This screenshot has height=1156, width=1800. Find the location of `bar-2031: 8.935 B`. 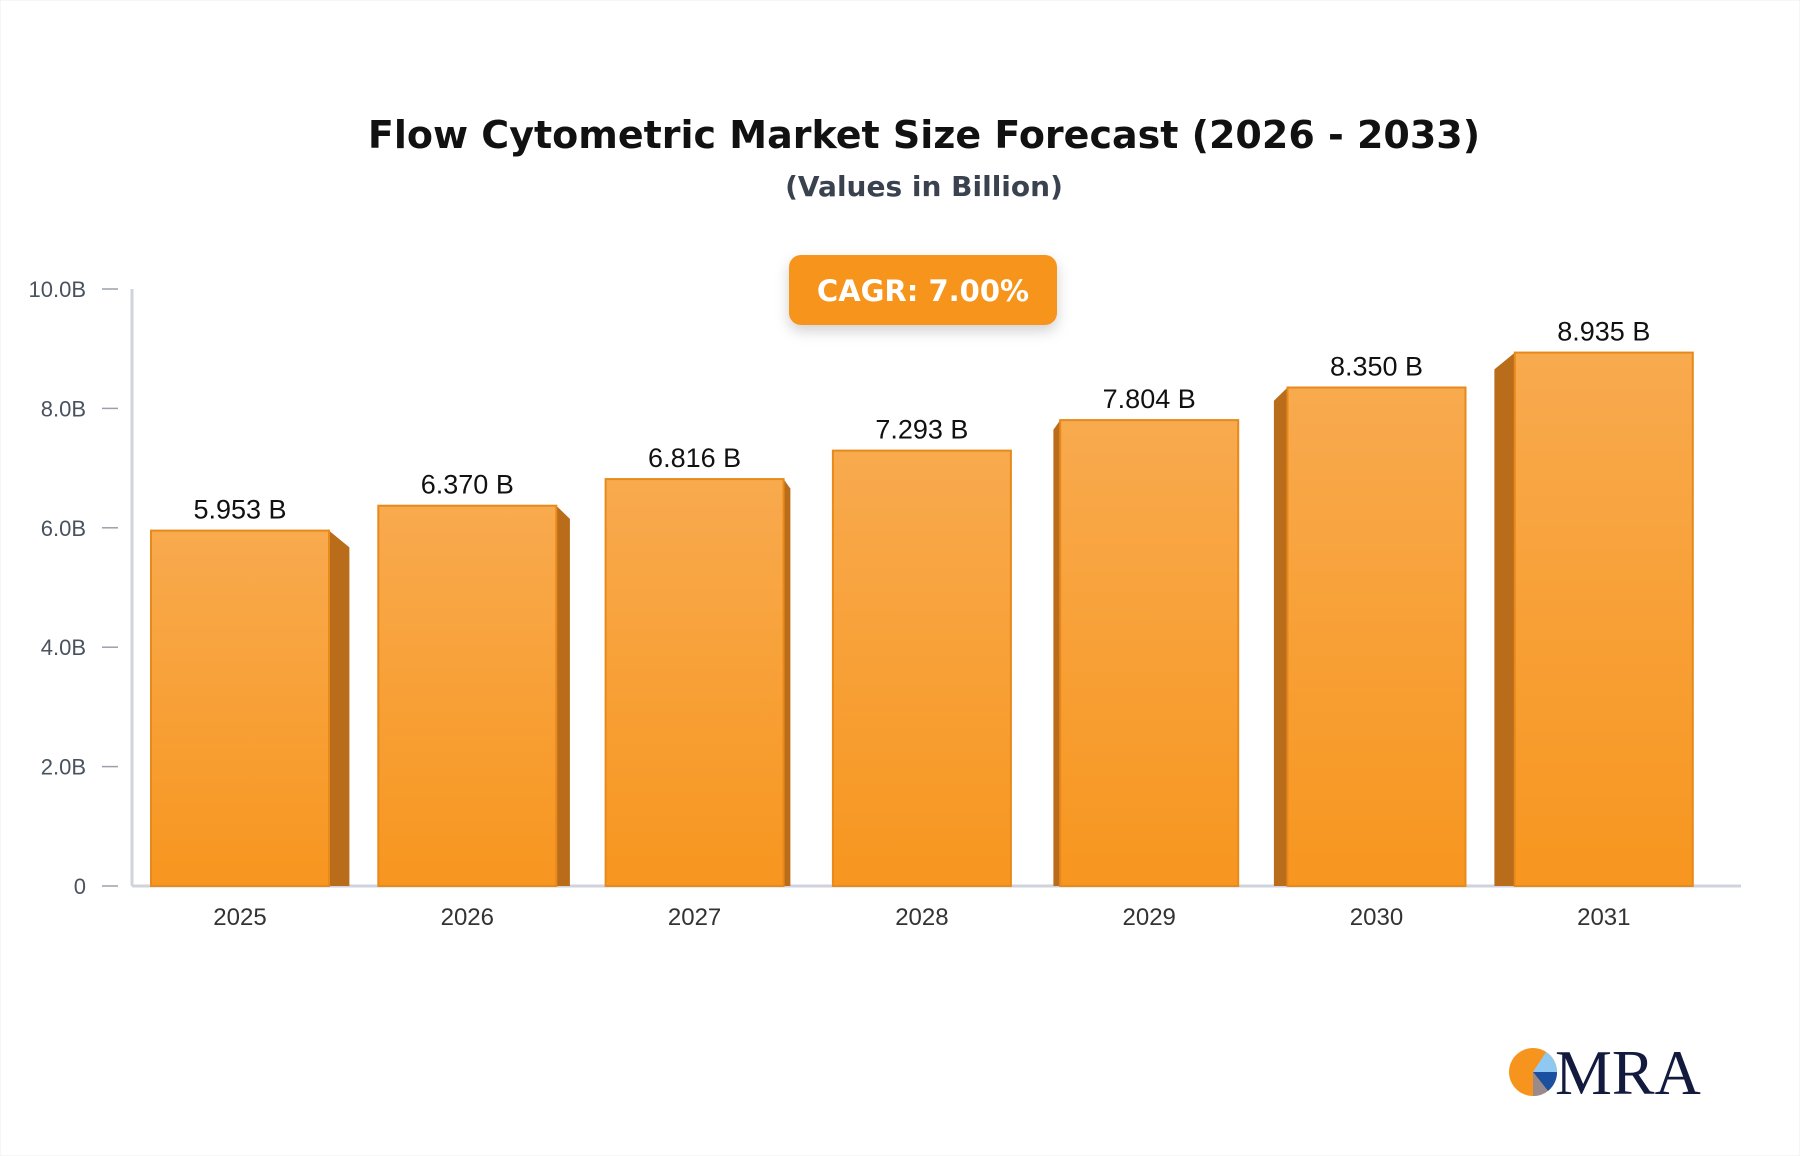

bar-2031: 8.935 B is located at coordinates (1594, 602).